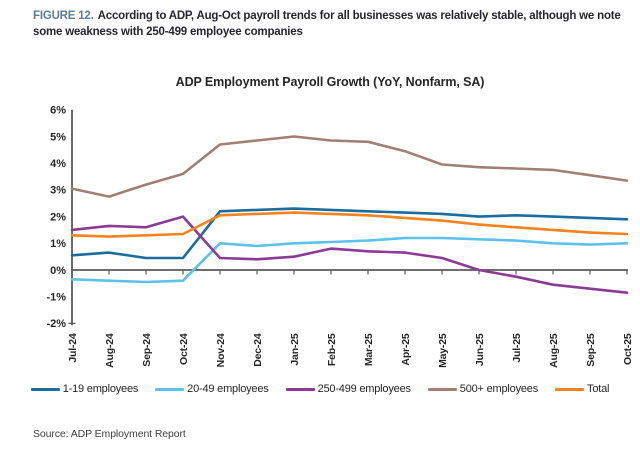 Image resolution: width=640 pixels, height=451 pixels. What do you see at coordinates (349, 166) in the screenshot?
I see `series-line-500-employees` at bounding box center [349, 166].